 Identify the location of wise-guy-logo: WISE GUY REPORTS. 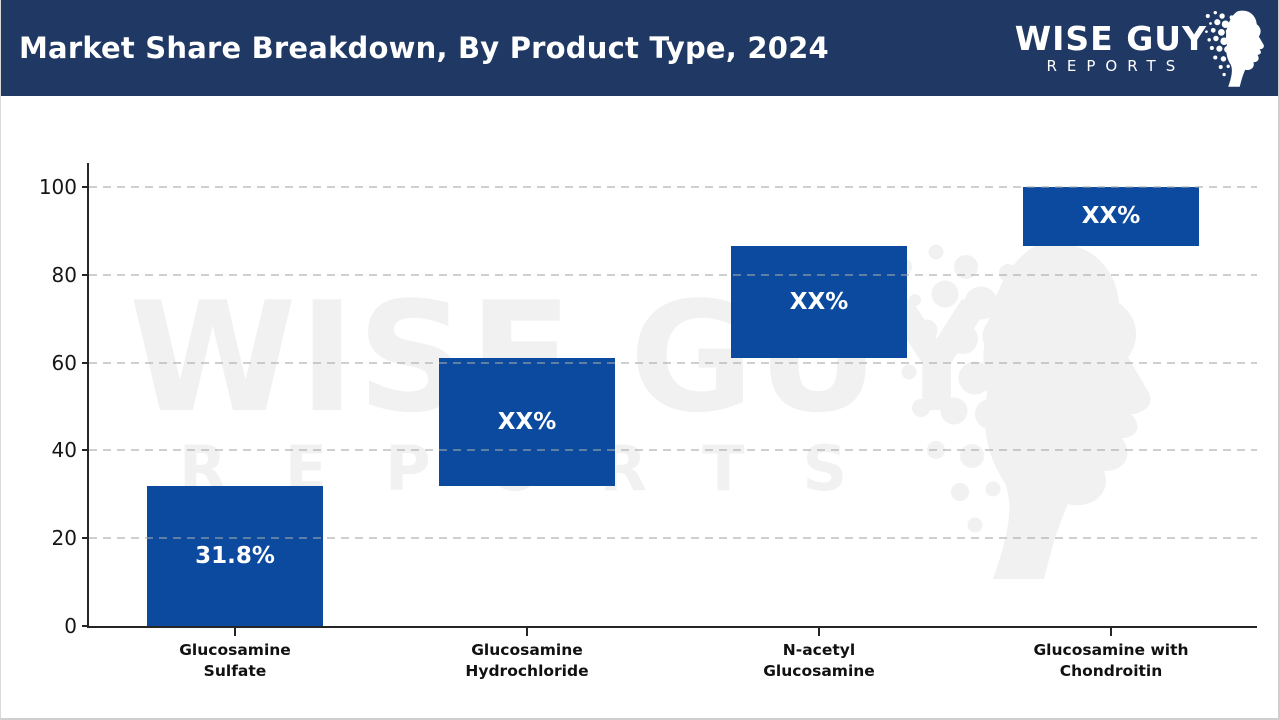
(1142, 48).